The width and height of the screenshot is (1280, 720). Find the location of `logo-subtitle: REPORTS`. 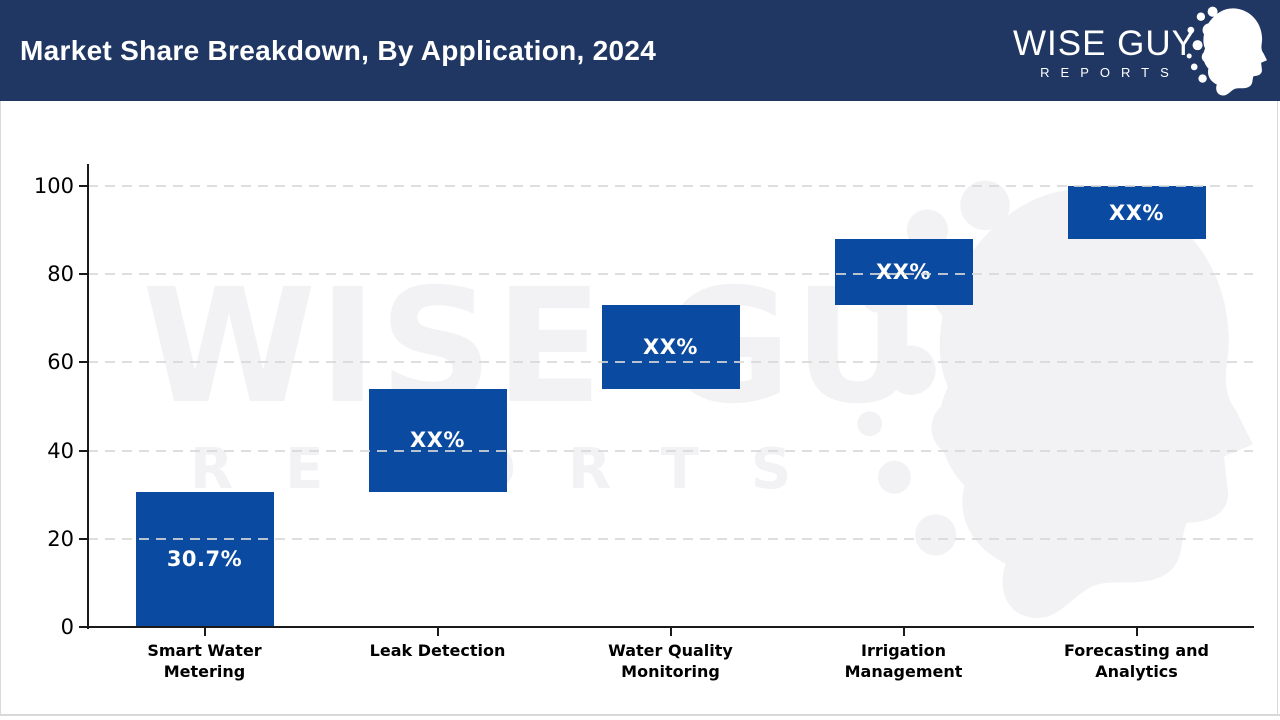

logo-subtitle: REPORTS is located at coordinates (1110, 72).